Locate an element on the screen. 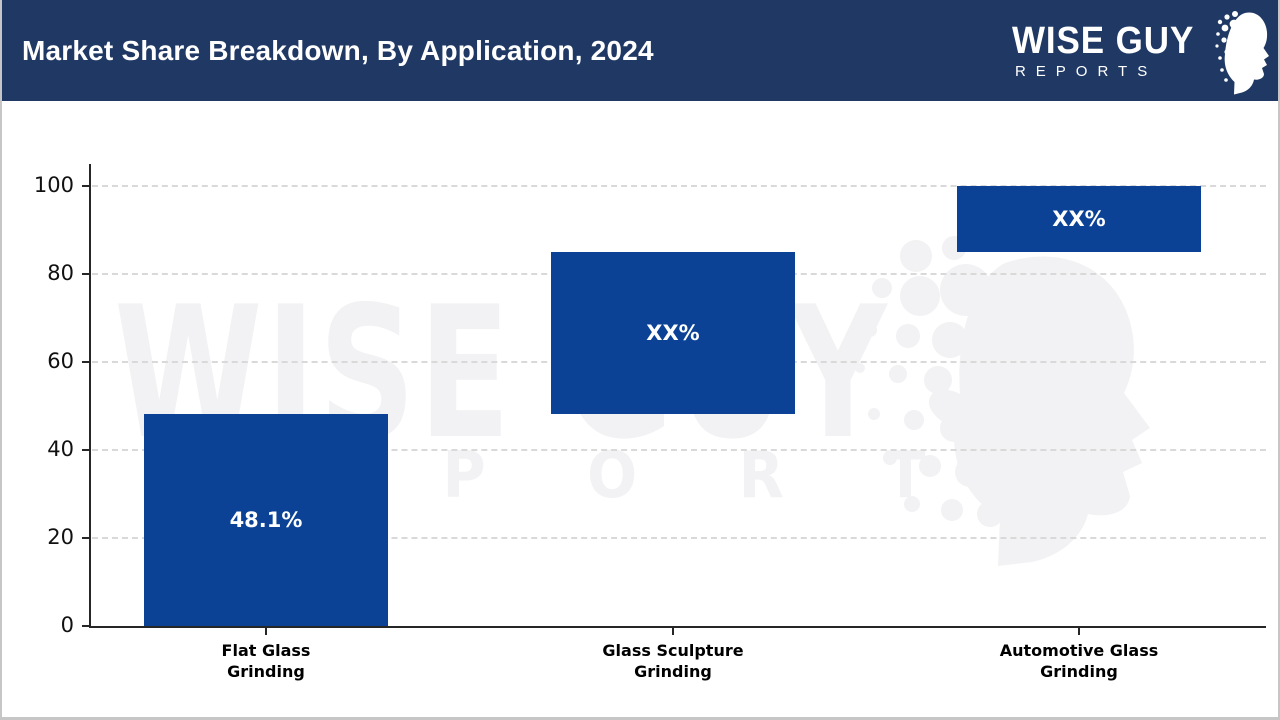 The image size is (1280, 720). wiseguy-logo: WISE GUY REPORTS is located at coordinates (1143, 50).